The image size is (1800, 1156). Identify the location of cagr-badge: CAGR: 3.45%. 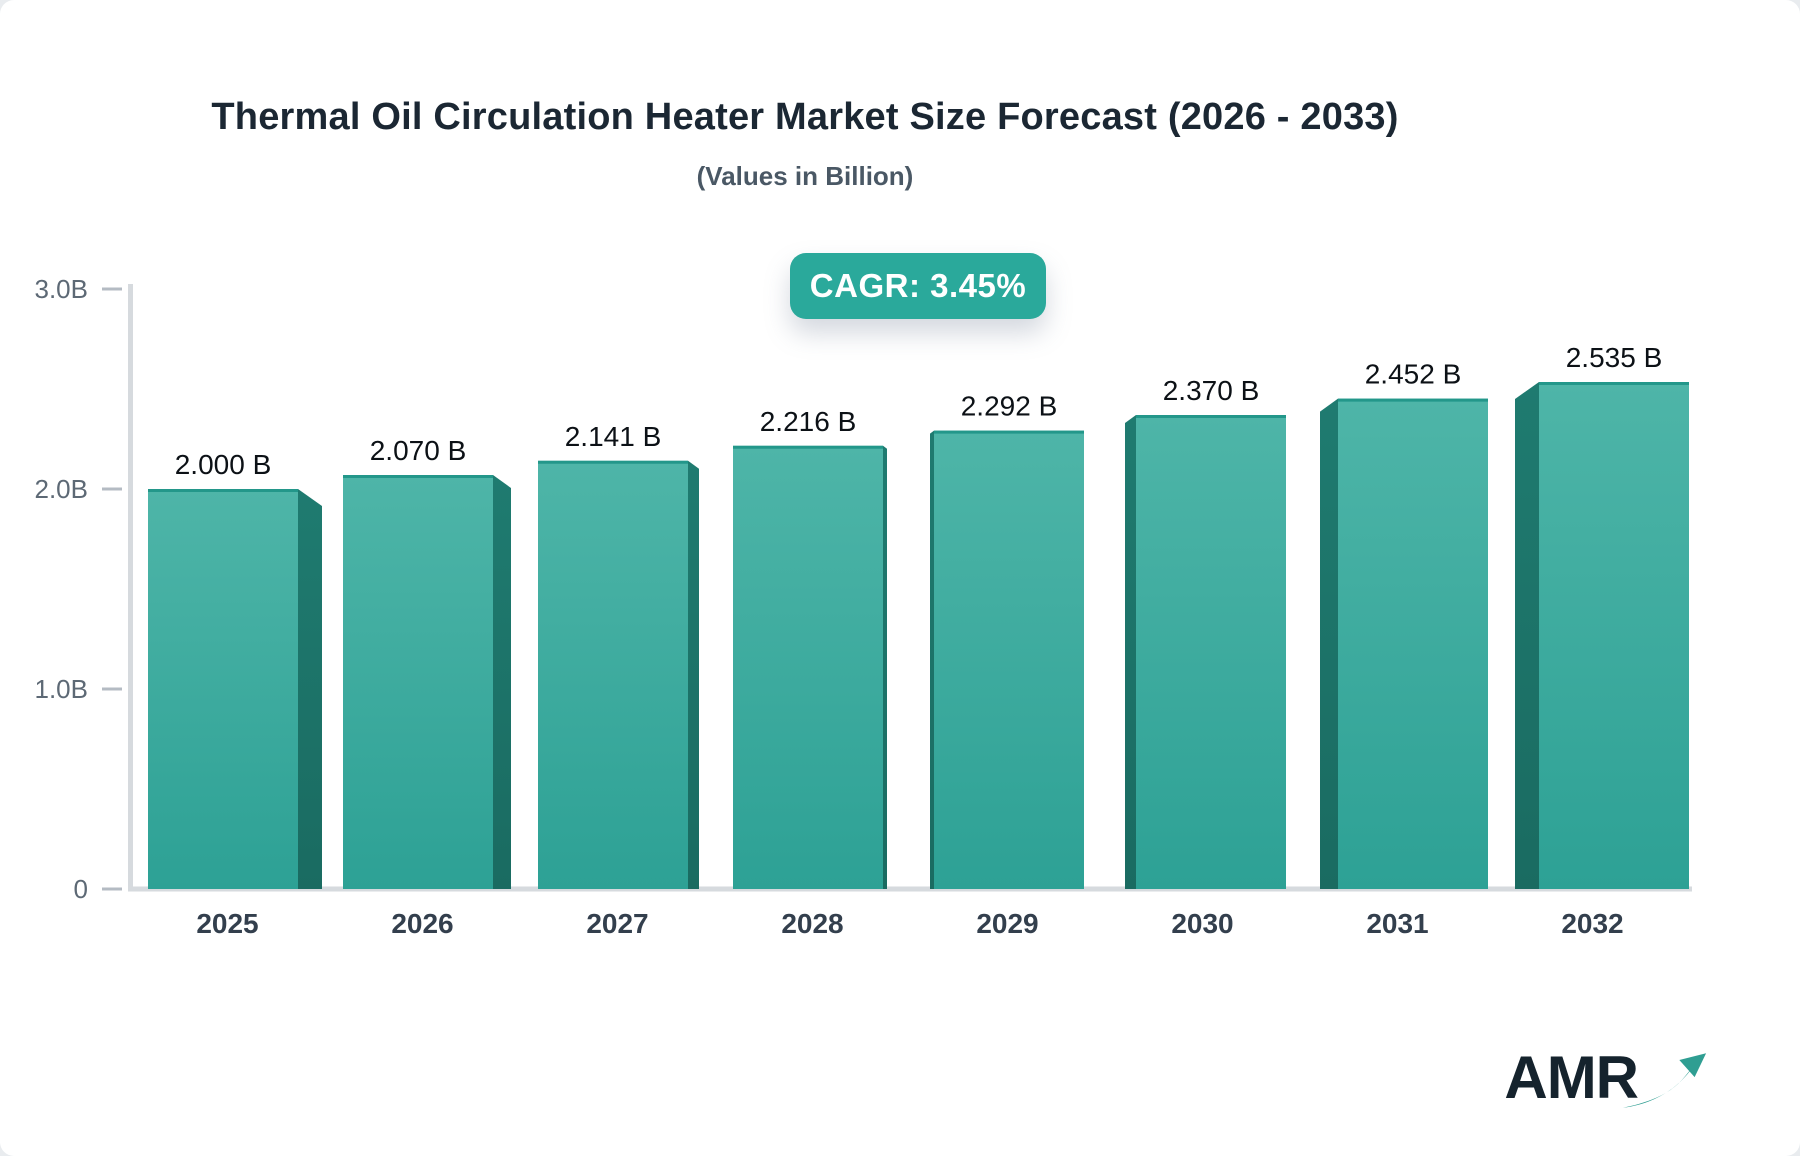
(918, 286).